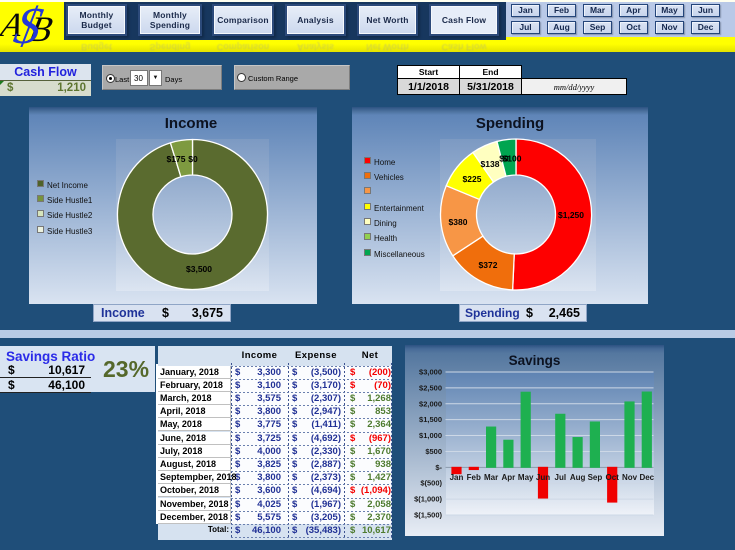  Describe the element at coordinates (430, 387) in the screenshot. I see `svg-text: $2,500` at that location.